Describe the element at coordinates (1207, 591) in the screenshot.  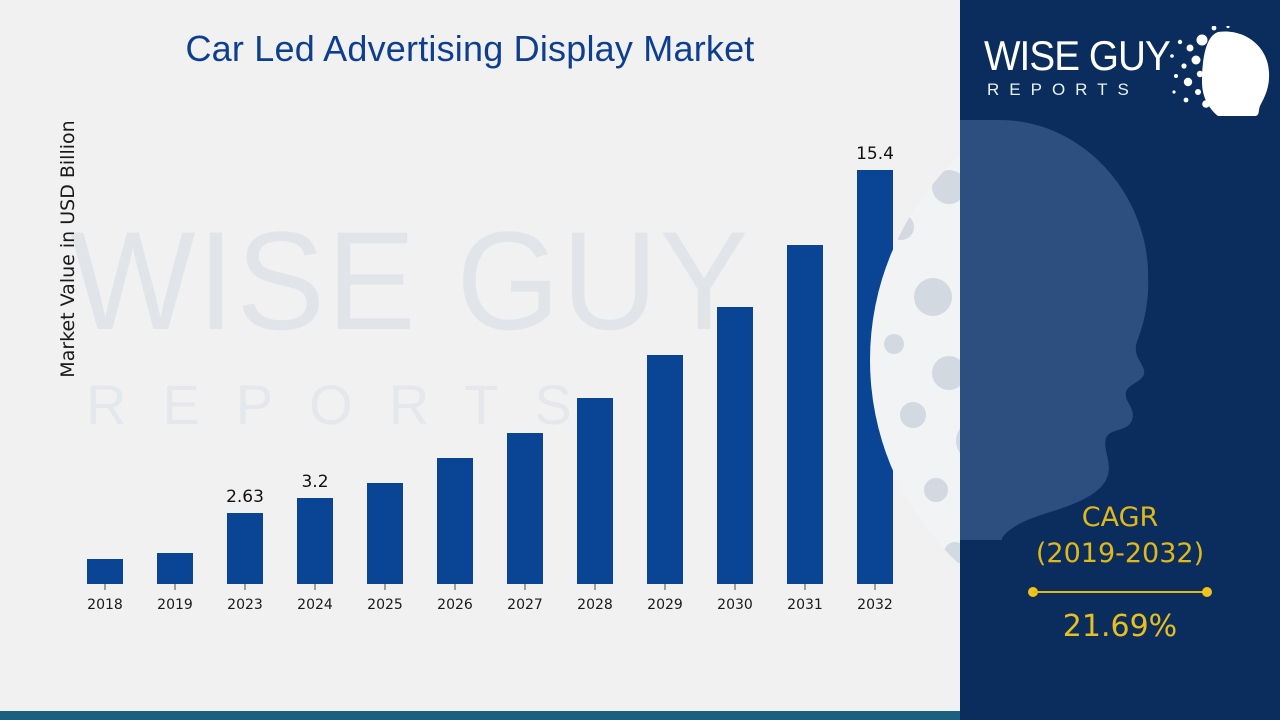
I see `divider-dot-right` at that location.